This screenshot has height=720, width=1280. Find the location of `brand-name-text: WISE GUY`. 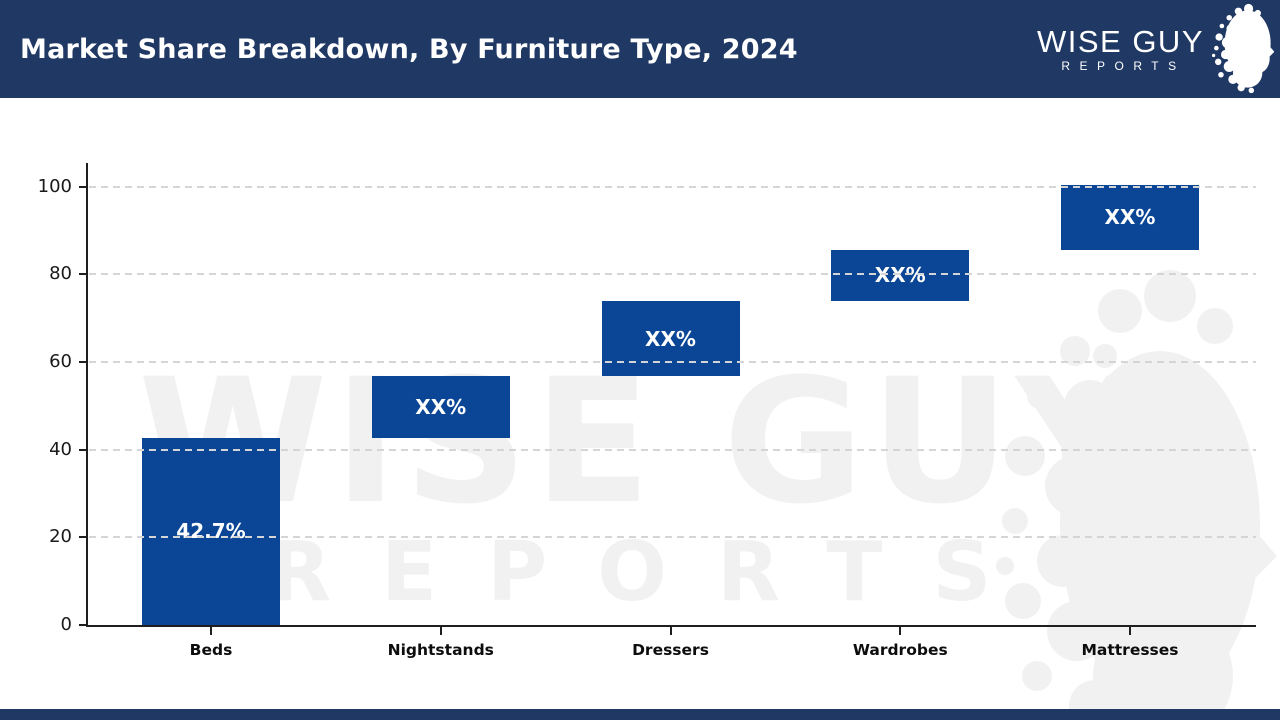

brand-name-text: WISE GUY is located at coordinates (1120, 41).